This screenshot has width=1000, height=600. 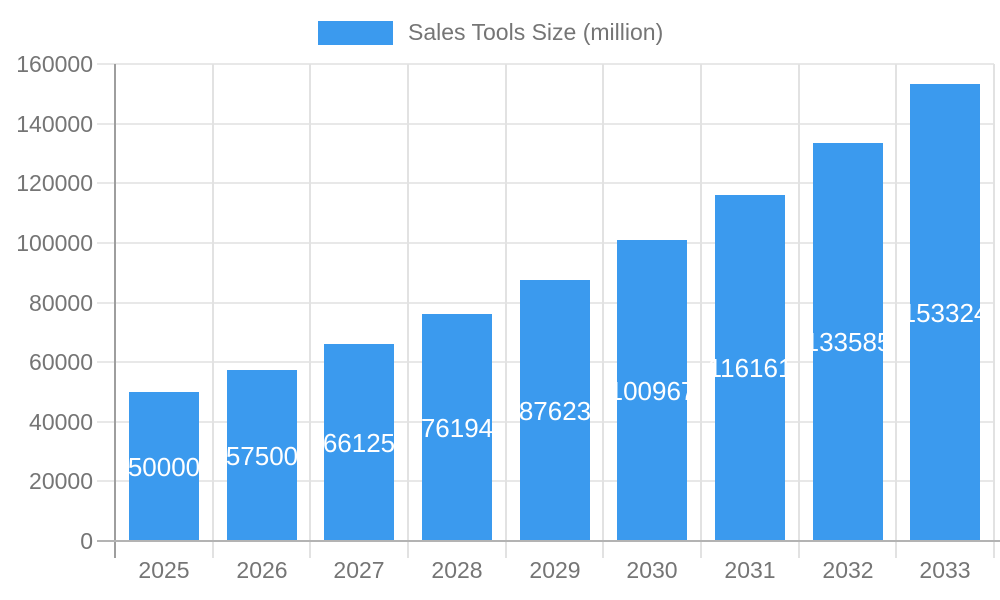 What do you see at coordinates (61, 422) in the screenshot?
I see `y-tick-label: 40000` at bounding box center [61, 422].